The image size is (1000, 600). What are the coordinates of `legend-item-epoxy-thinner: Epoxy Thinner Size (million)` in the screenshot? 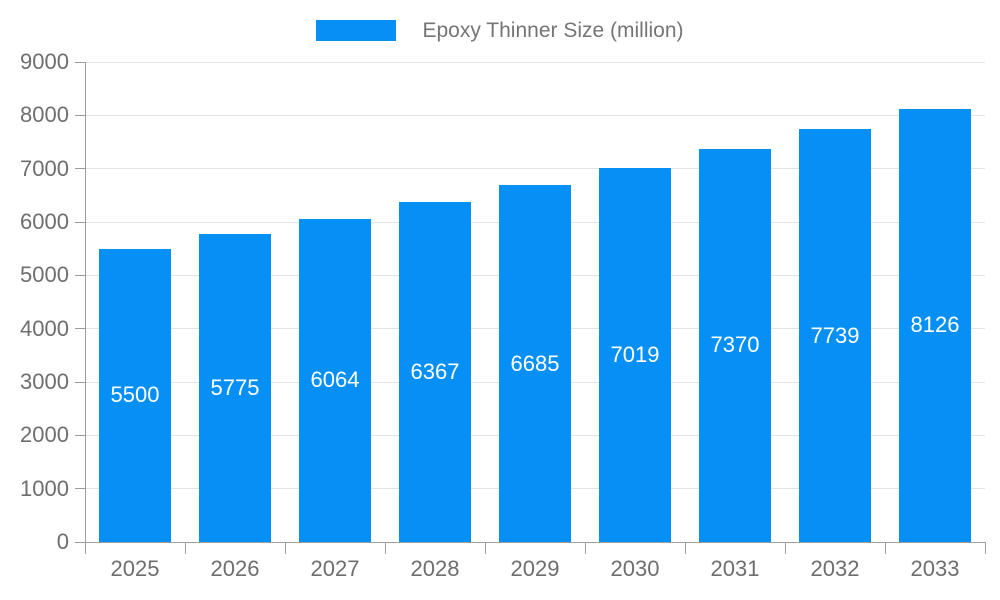 It's located at (500, 30).